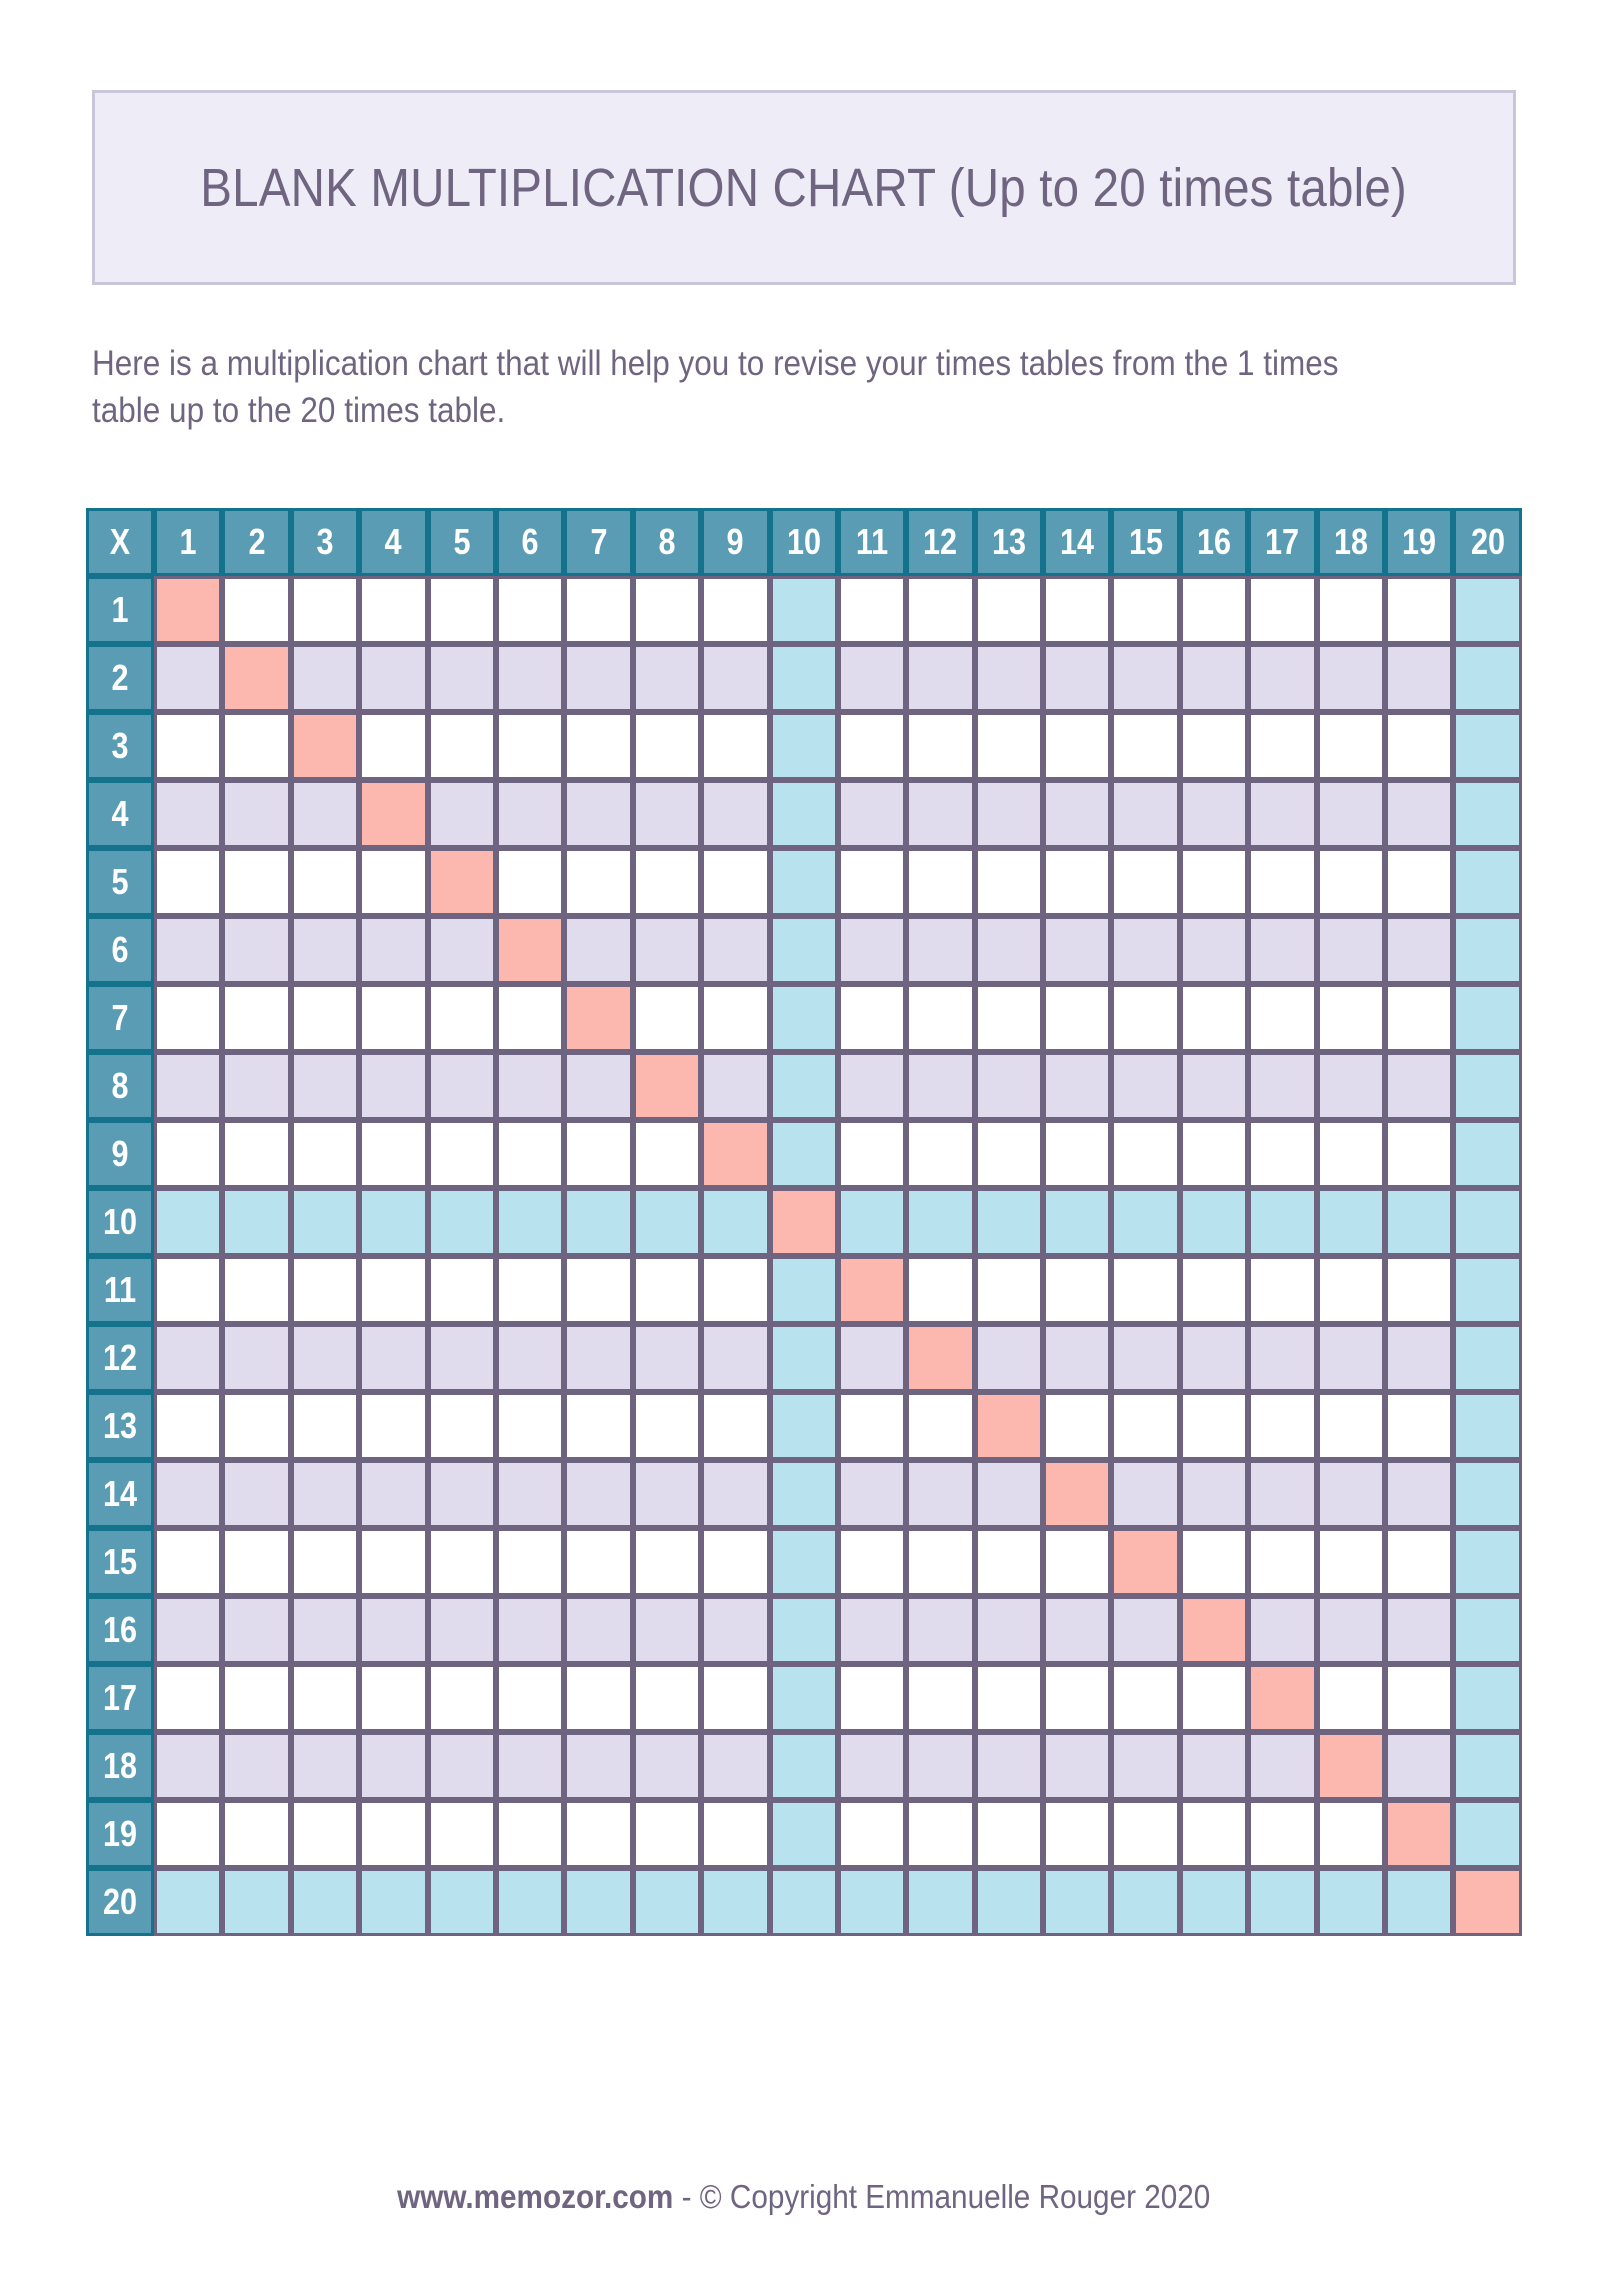  What do you see at coordinates (256, 542) in the screenshot?
I see `column-header-2: 2` at bounding box center [256, 542].